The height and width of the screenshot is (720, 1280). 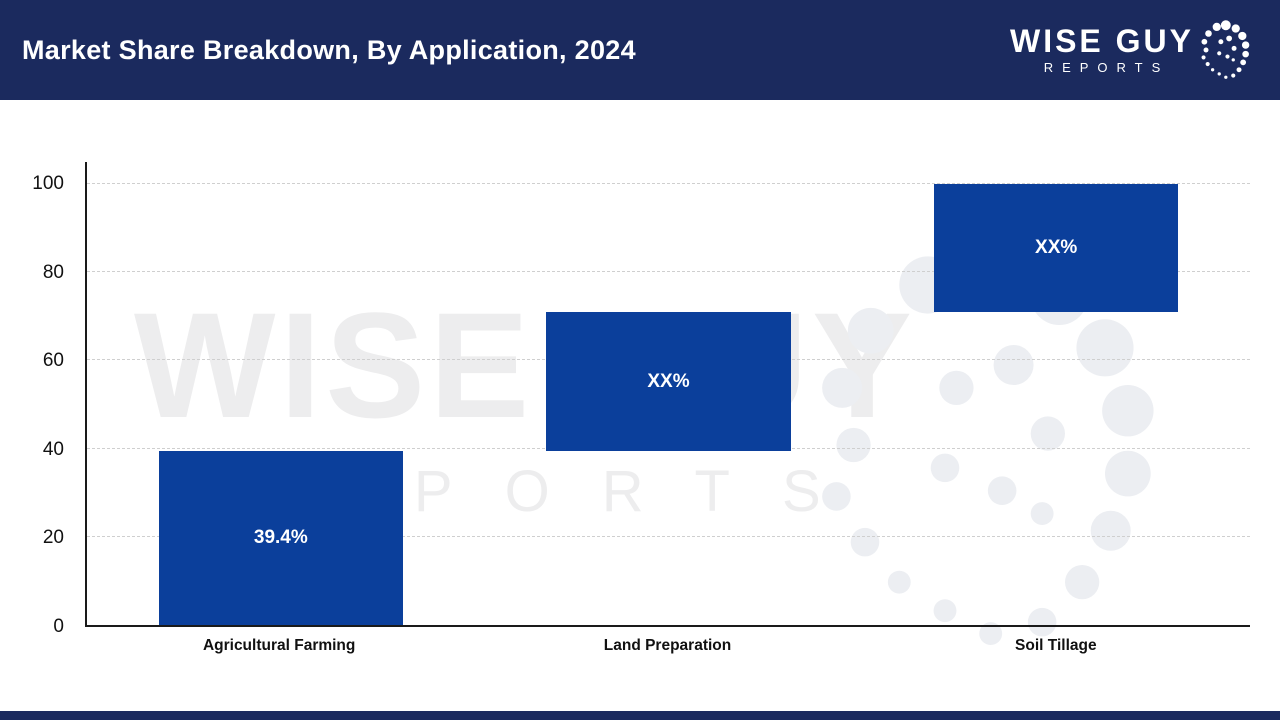 I want to click on brand-text: WISE GUY REPORTS, so click(x=1101, y=49).